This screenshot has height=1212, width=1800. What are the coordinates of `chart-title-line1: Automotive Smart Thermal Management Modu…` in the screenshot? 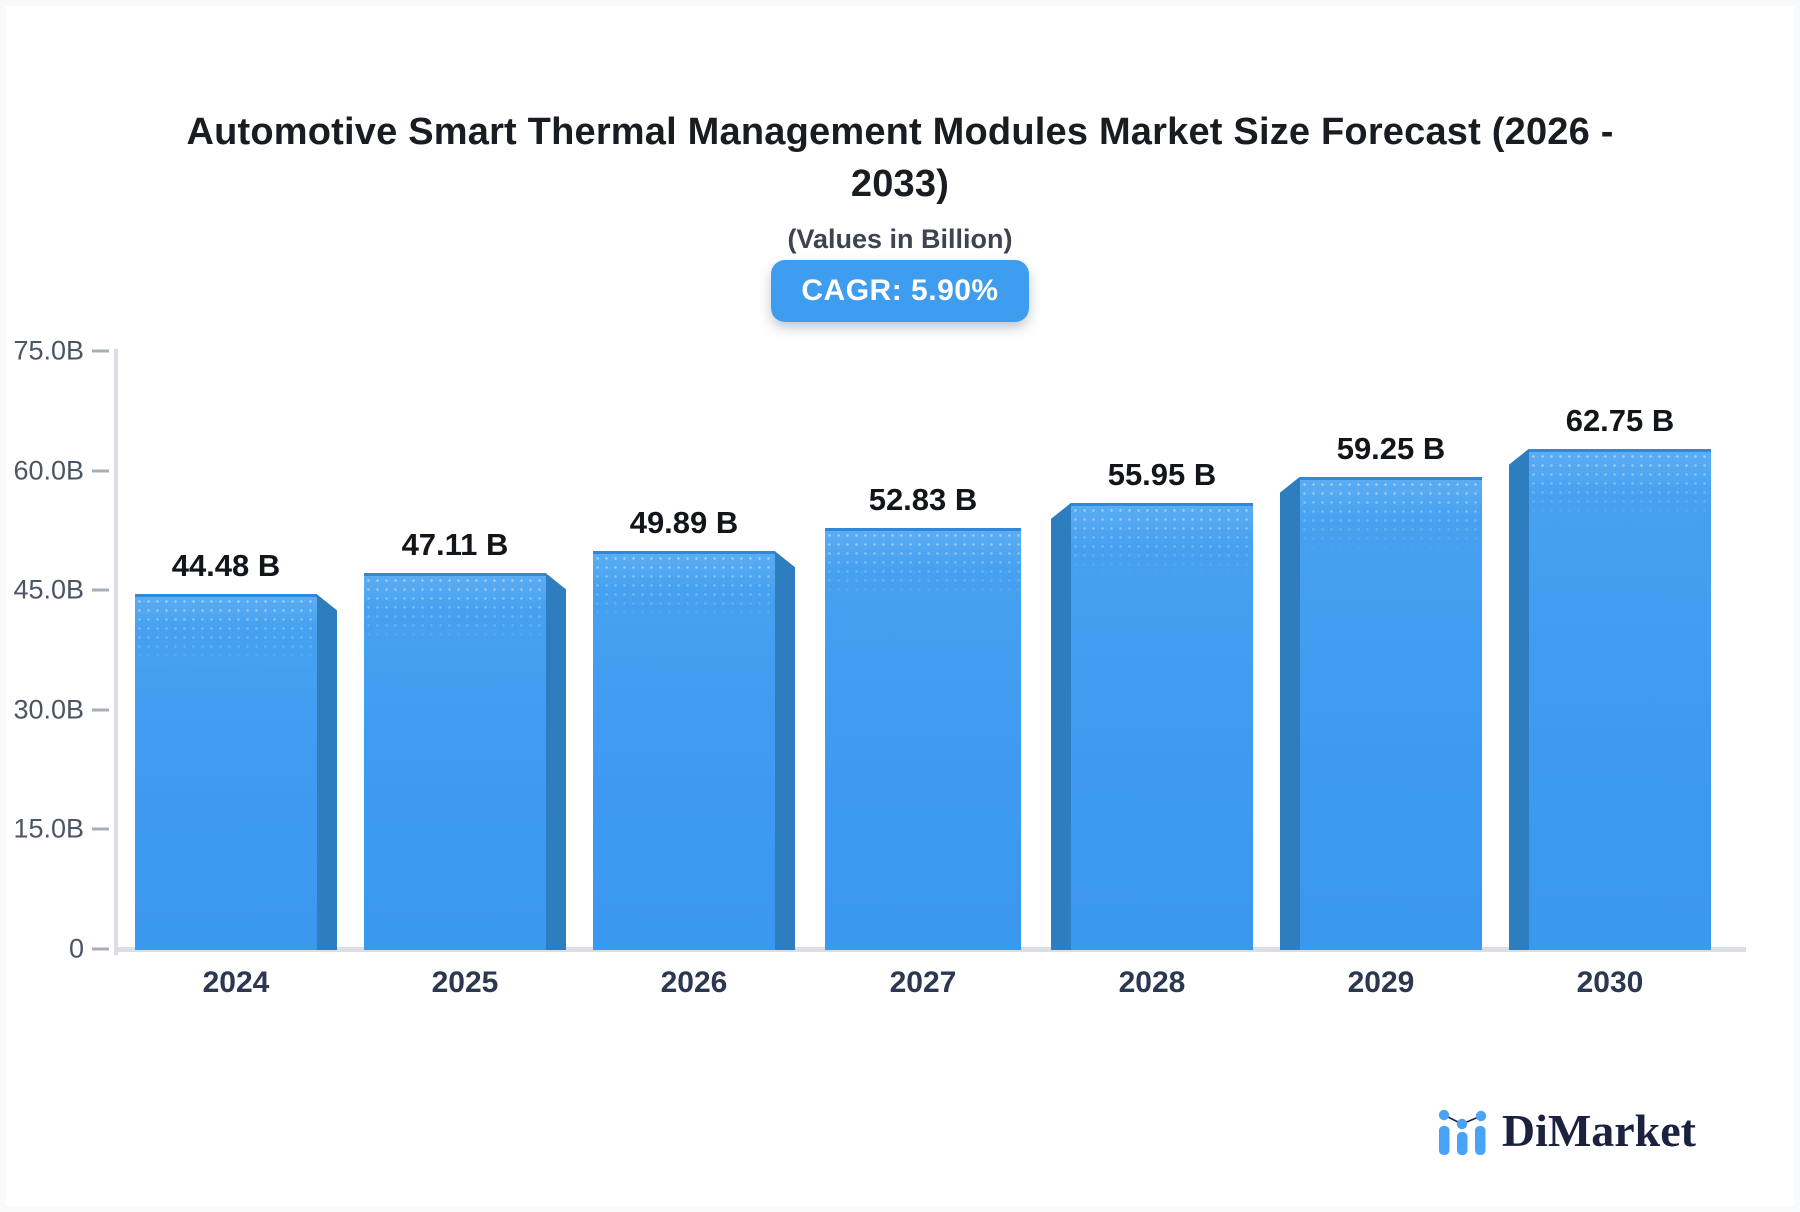 It's located at (900, 132).